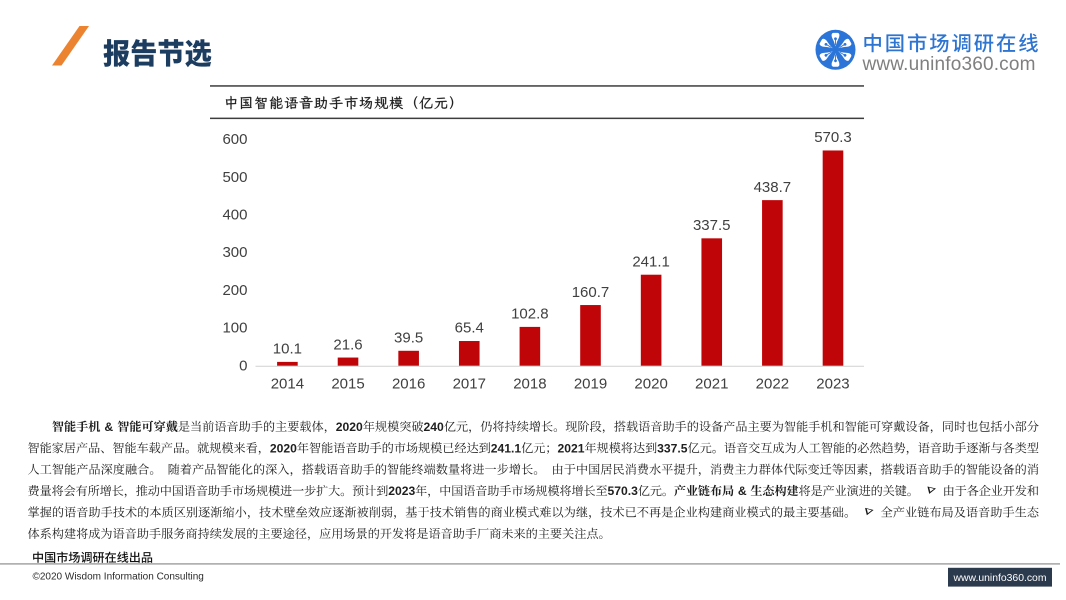  What do you see at coordinates (287, 349) in the screenshot?
I see `svg-text: 10.1` at bounding box center [287, 349].